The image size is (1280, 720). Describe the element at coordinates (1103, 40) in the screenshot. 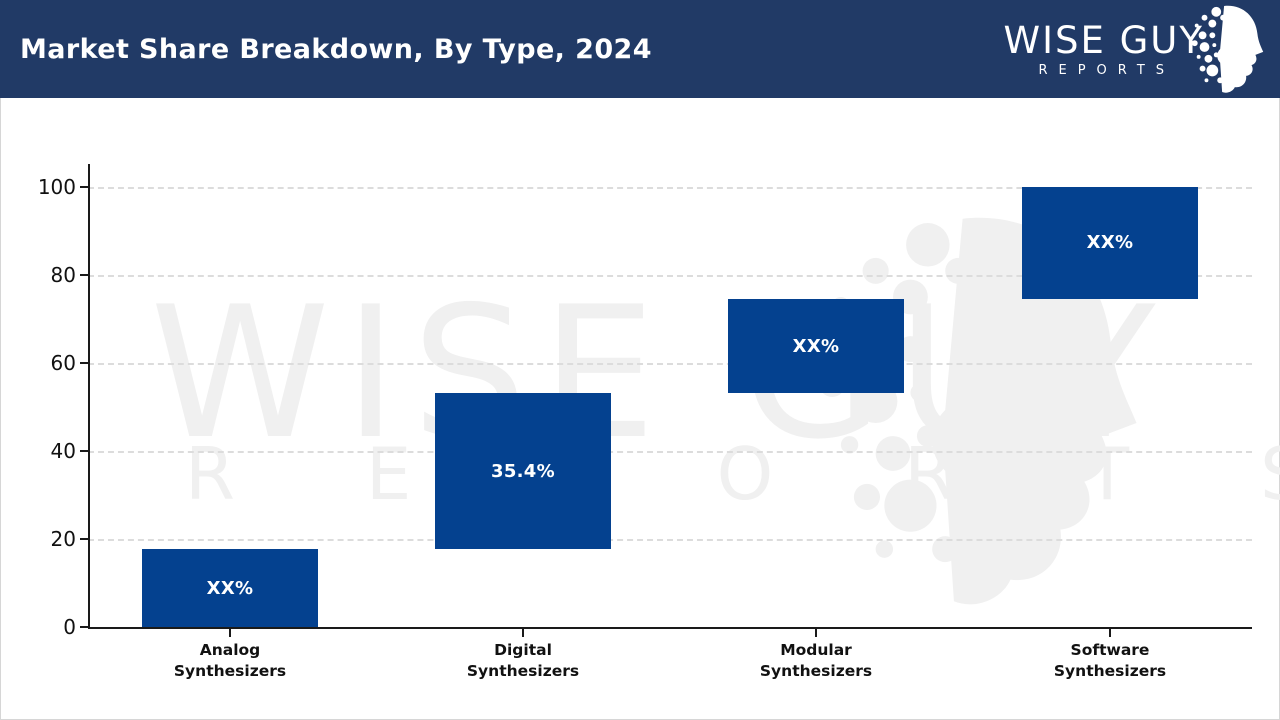

I see `brand-name: WISE GUY` at that location.